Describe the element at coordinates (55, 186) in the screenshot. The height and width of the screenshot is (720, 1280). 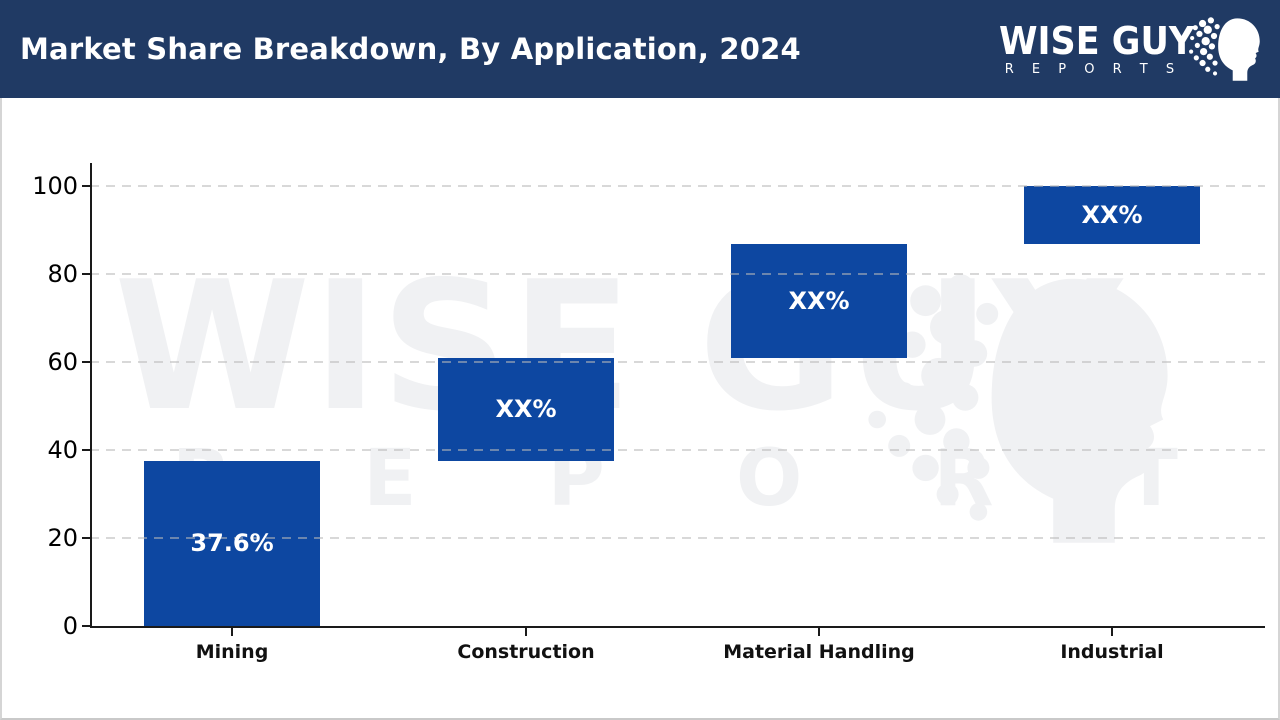
I see `y-tick-label: 100` at that location.